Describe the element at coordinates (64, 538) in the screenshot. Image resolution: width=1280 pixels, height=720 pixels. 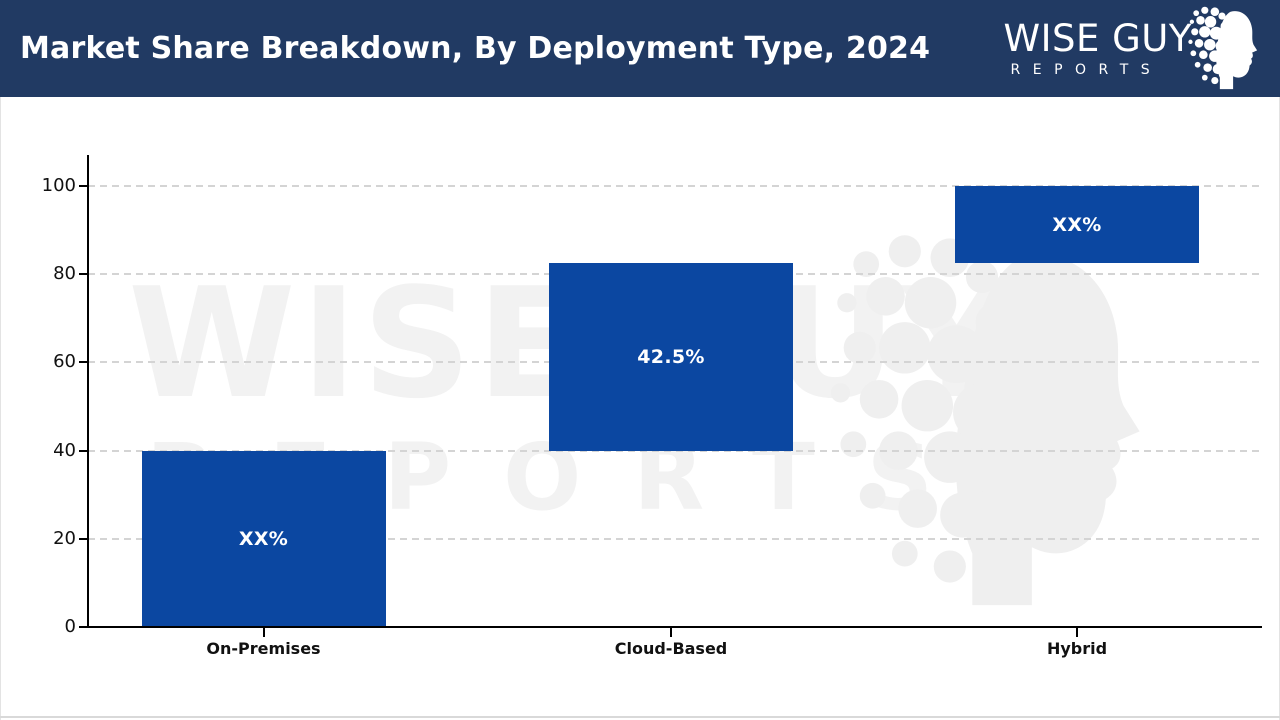
I see `y-tick-label: 20` at that location.